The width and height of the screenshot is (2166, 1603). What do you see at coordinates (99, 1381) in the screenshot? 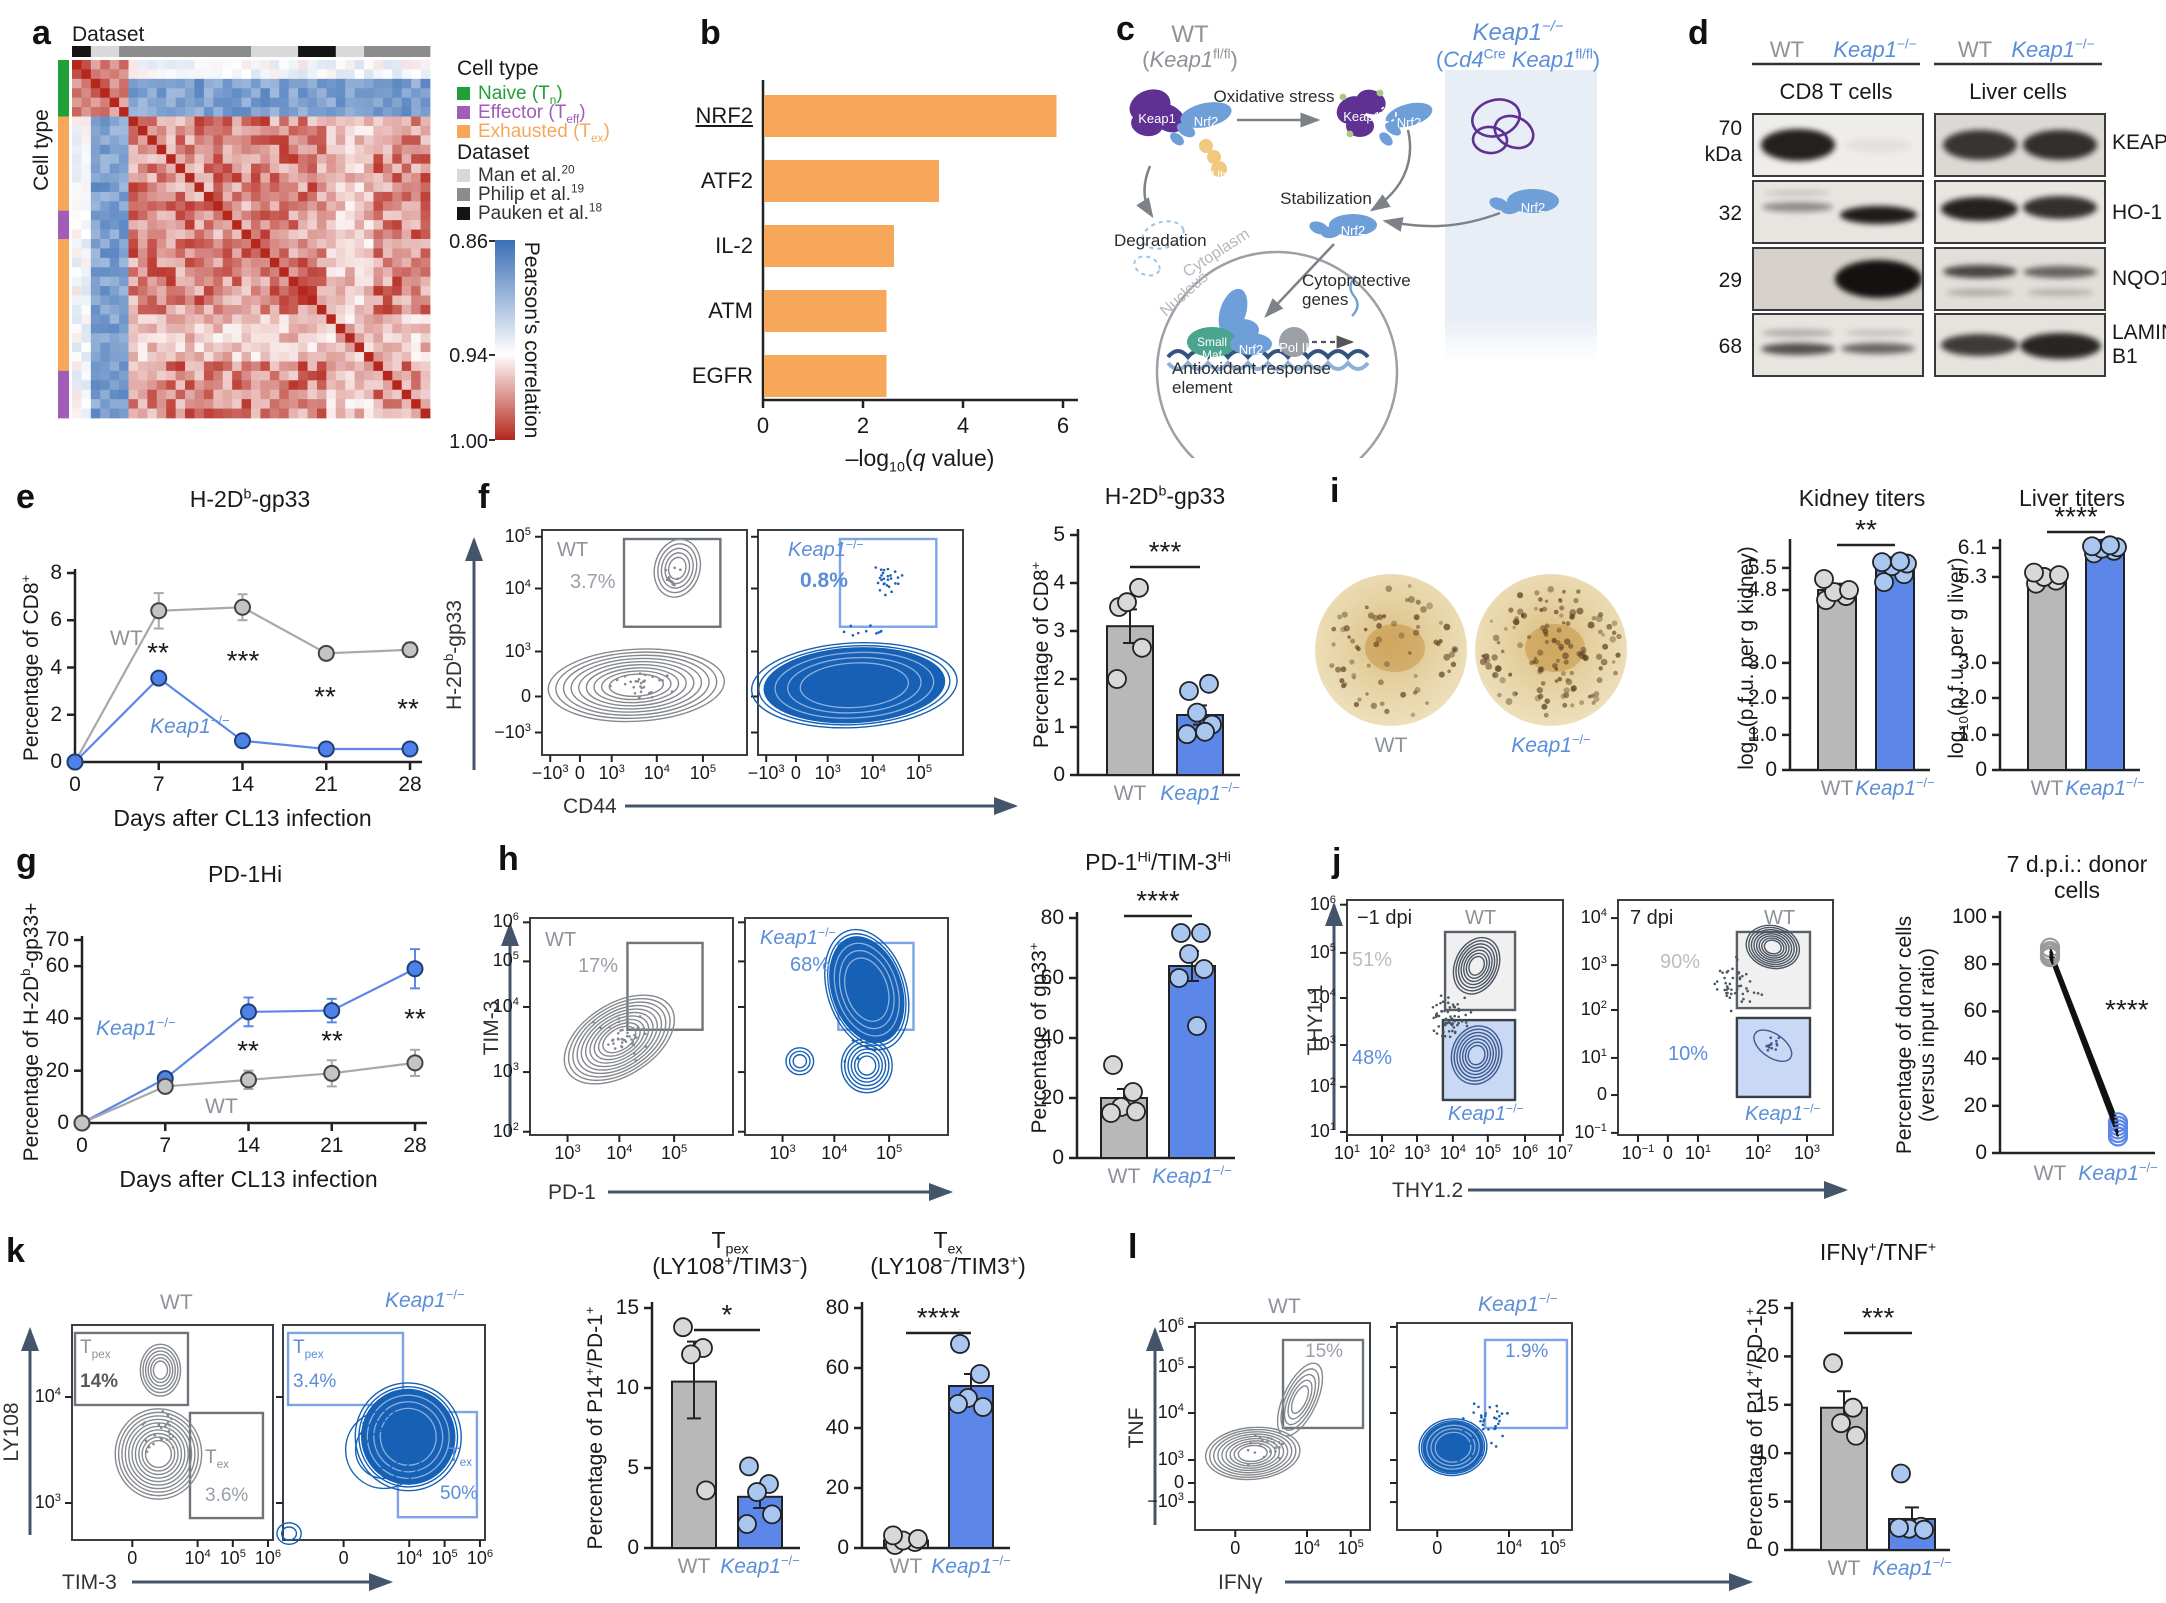
I see `flow-annotation: 14%` at bounding box center [99, 1381].